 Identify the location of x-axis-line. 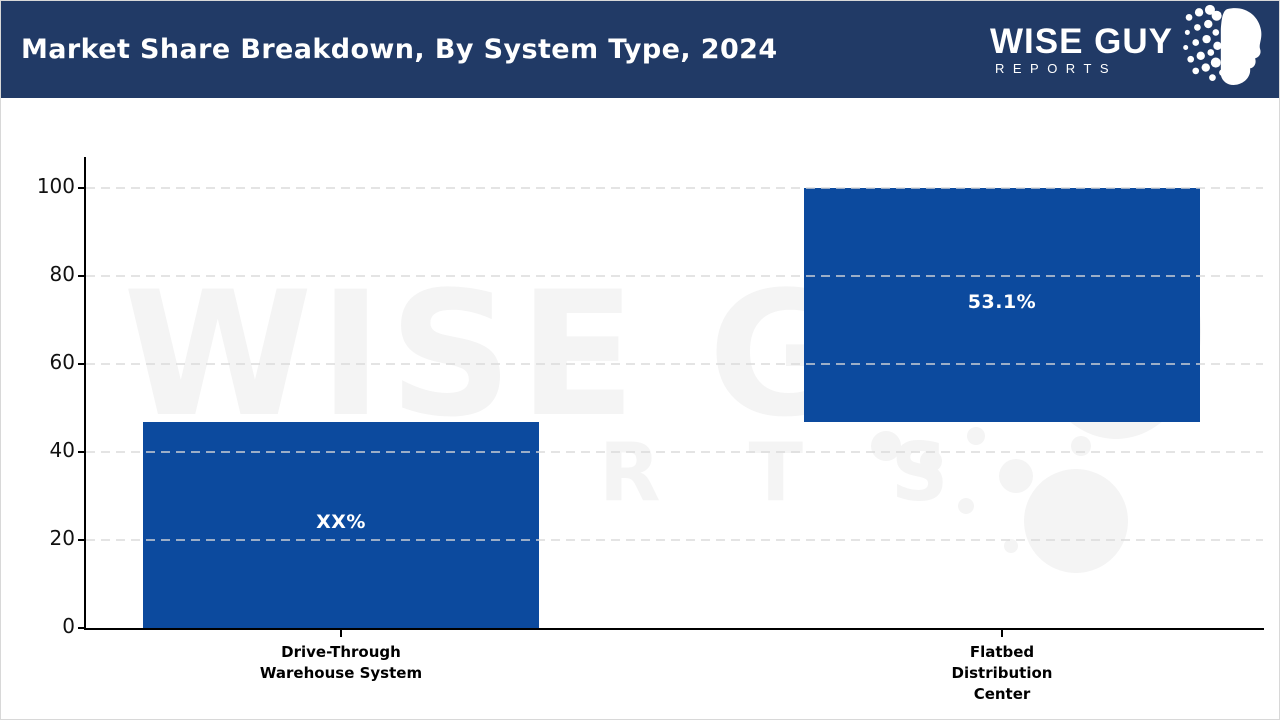
(674, 629).